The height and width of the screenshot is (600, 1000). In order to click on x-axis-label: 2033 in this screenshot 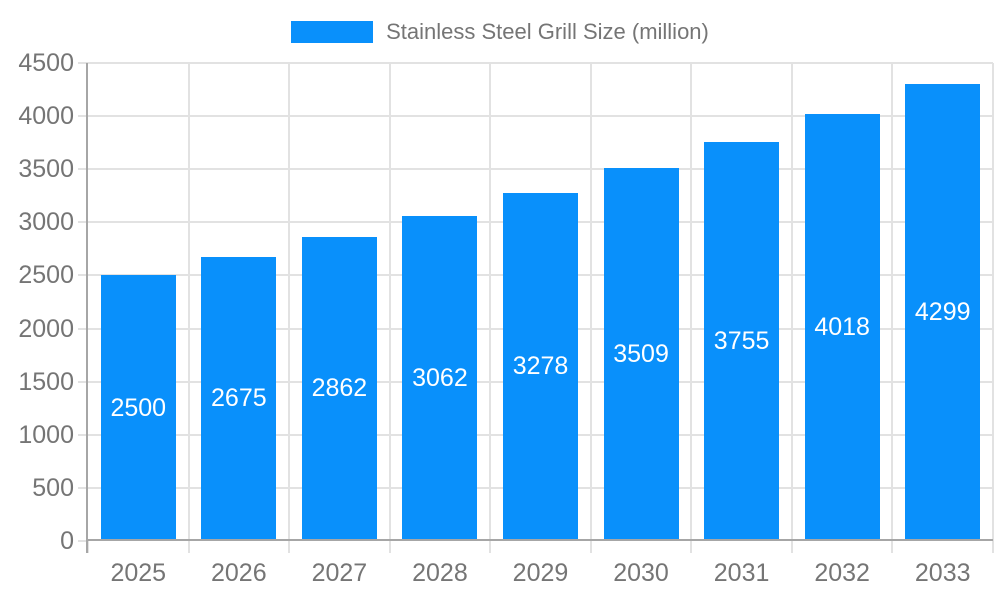, I will do `click(942, 573)`.